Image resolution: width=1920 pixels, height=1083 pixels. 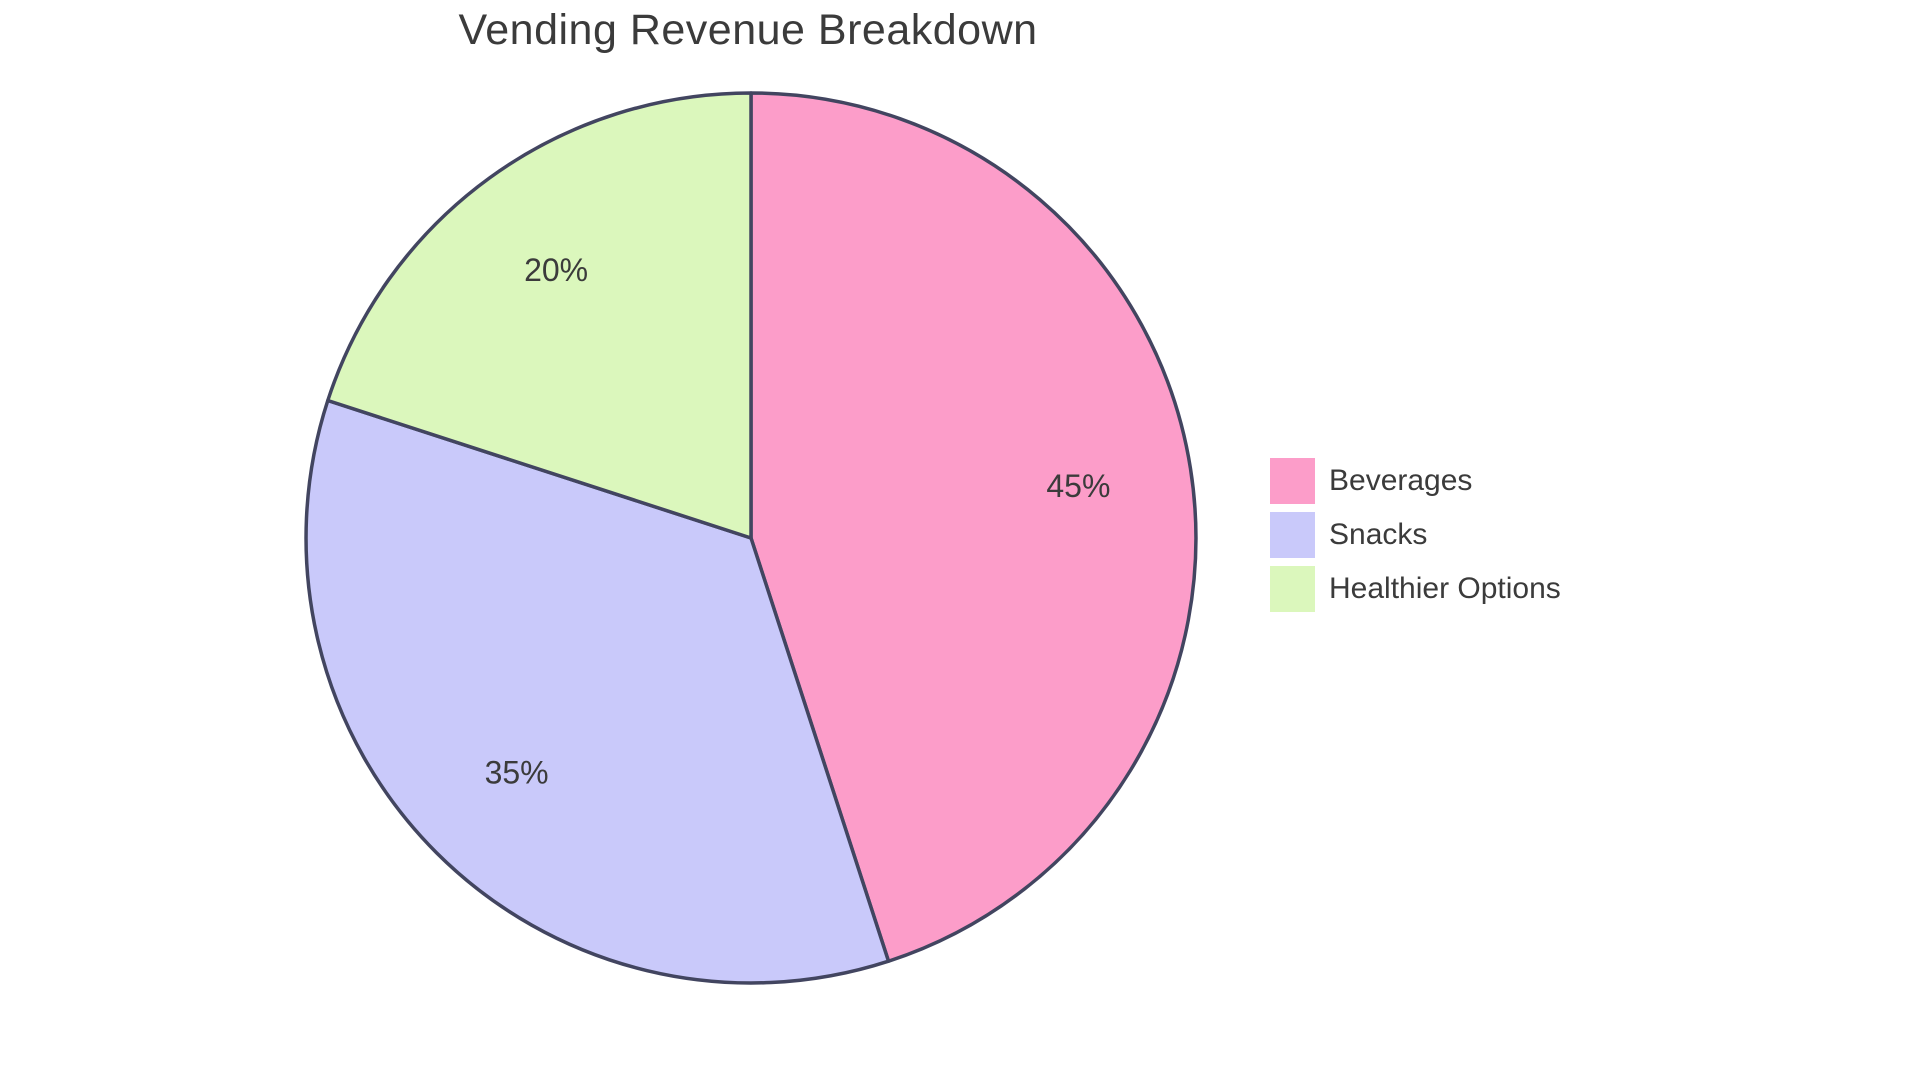 I want to click on slice-label: 20%, so click(x=556, y=270).